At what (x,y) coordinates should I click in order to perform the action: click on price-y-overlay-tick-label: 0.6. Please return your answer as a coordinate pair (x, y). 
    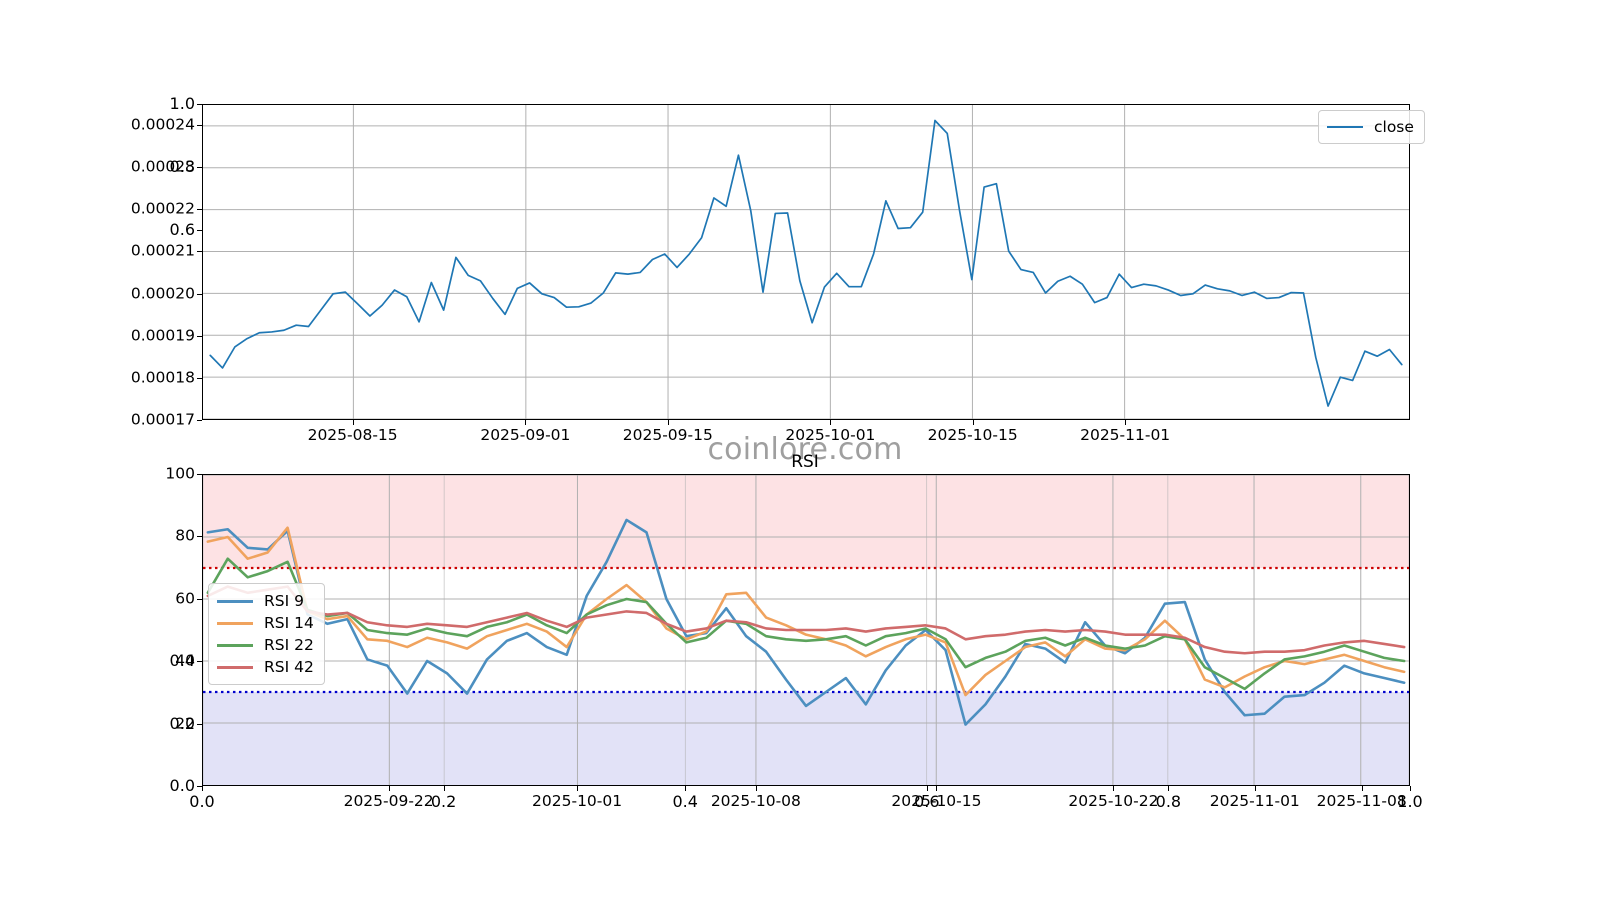
    Looking at the image, I should click on (182, 230).